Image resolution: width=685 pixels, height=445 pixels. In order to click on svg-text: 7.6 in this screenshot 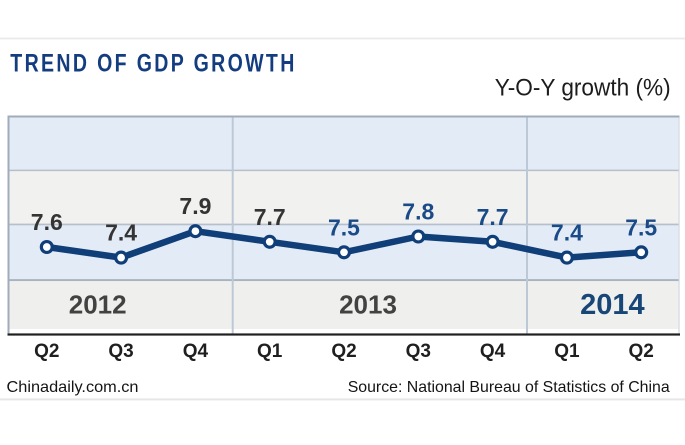, I will do `click(47, 222)`.